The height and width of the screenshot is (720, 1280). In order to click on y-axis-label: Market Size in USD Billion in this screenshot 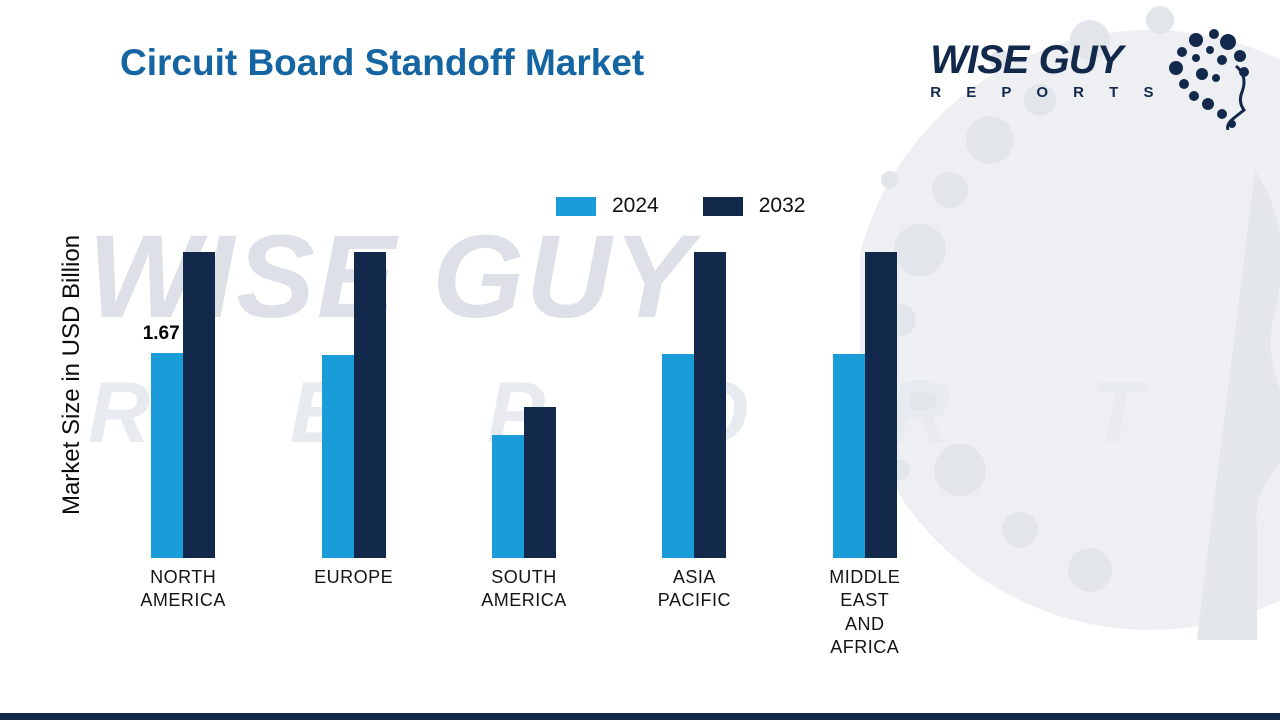, I will do `click(71, 375)`.